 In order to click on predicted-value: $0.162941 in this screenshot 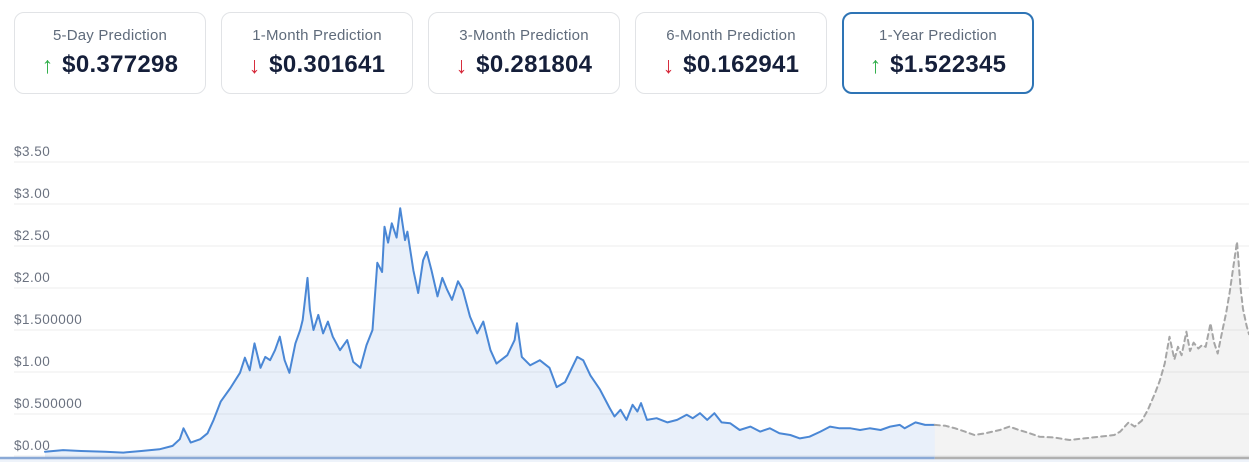, I will do `click(741, 64)`.